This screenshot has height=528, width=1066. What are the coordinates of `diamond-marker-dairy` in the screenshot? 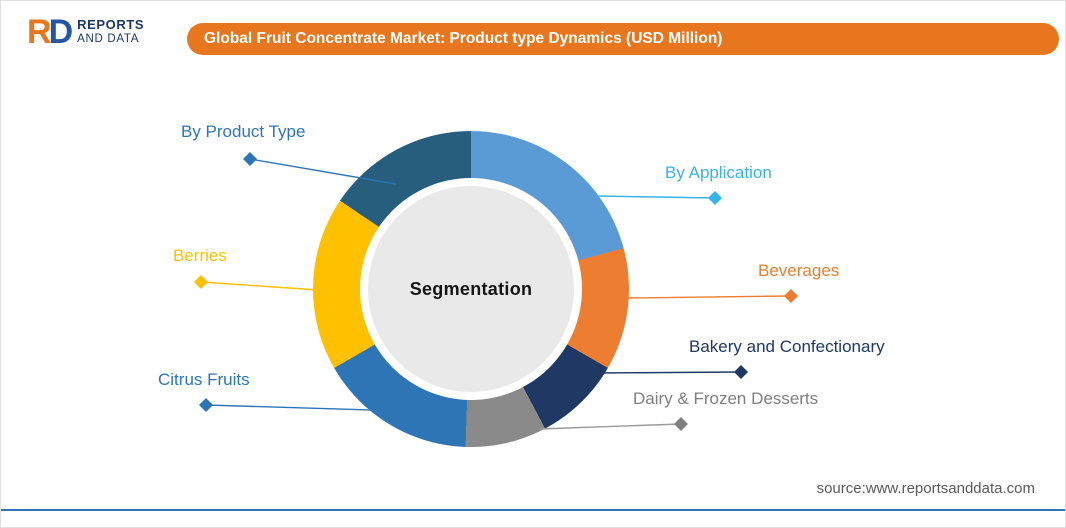 It's located at (681, 424).